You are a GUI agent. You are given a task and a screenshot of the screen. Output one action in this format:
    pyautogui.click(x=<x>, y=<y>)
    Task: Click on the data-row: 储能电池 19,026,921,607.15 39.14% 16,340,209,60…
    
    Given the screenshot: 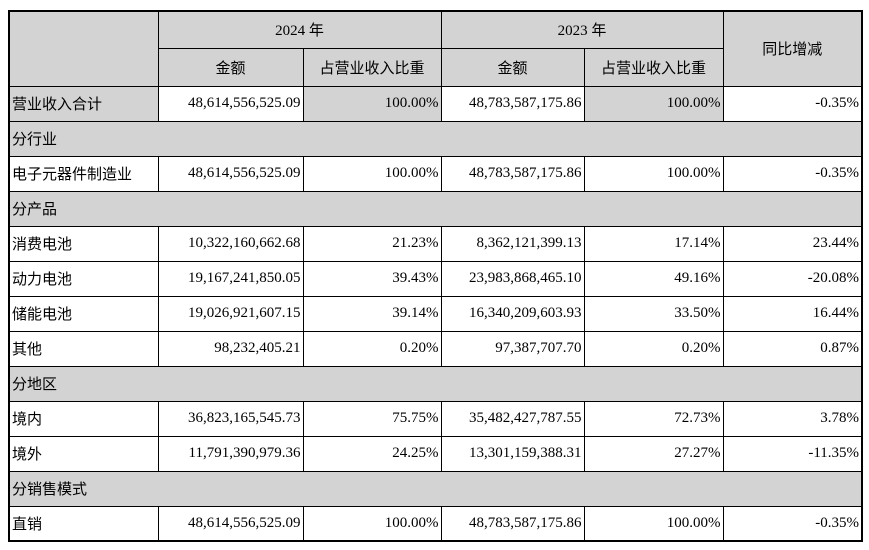 What is the action you would take?
    pyautogui.click(x=435, y=313)
    